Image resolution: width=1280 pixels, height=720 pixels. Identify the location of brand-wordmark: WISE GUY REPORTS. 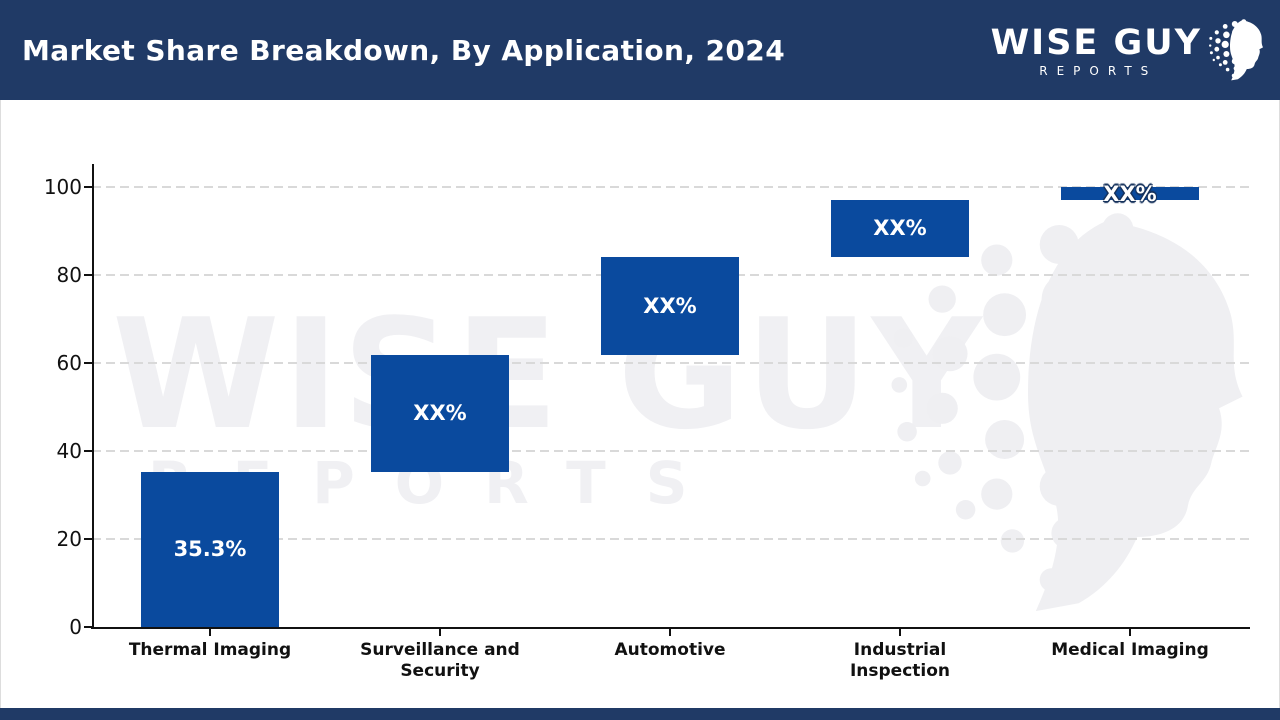
(1096, 51).